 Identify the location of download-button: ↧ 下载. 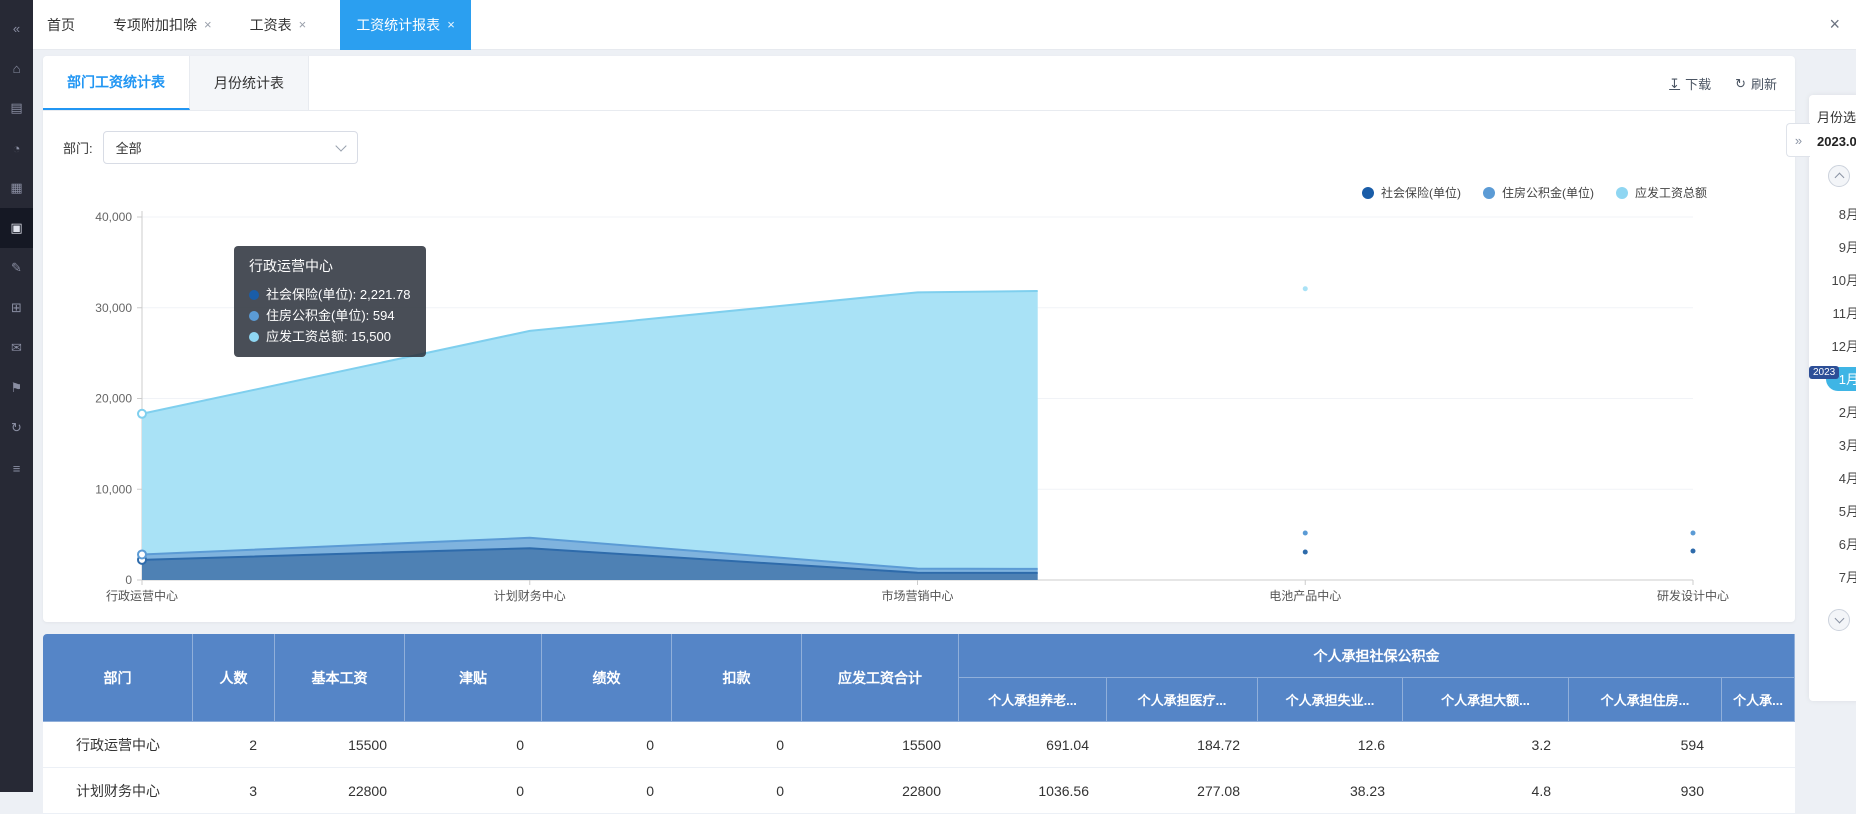
(1690, 83).